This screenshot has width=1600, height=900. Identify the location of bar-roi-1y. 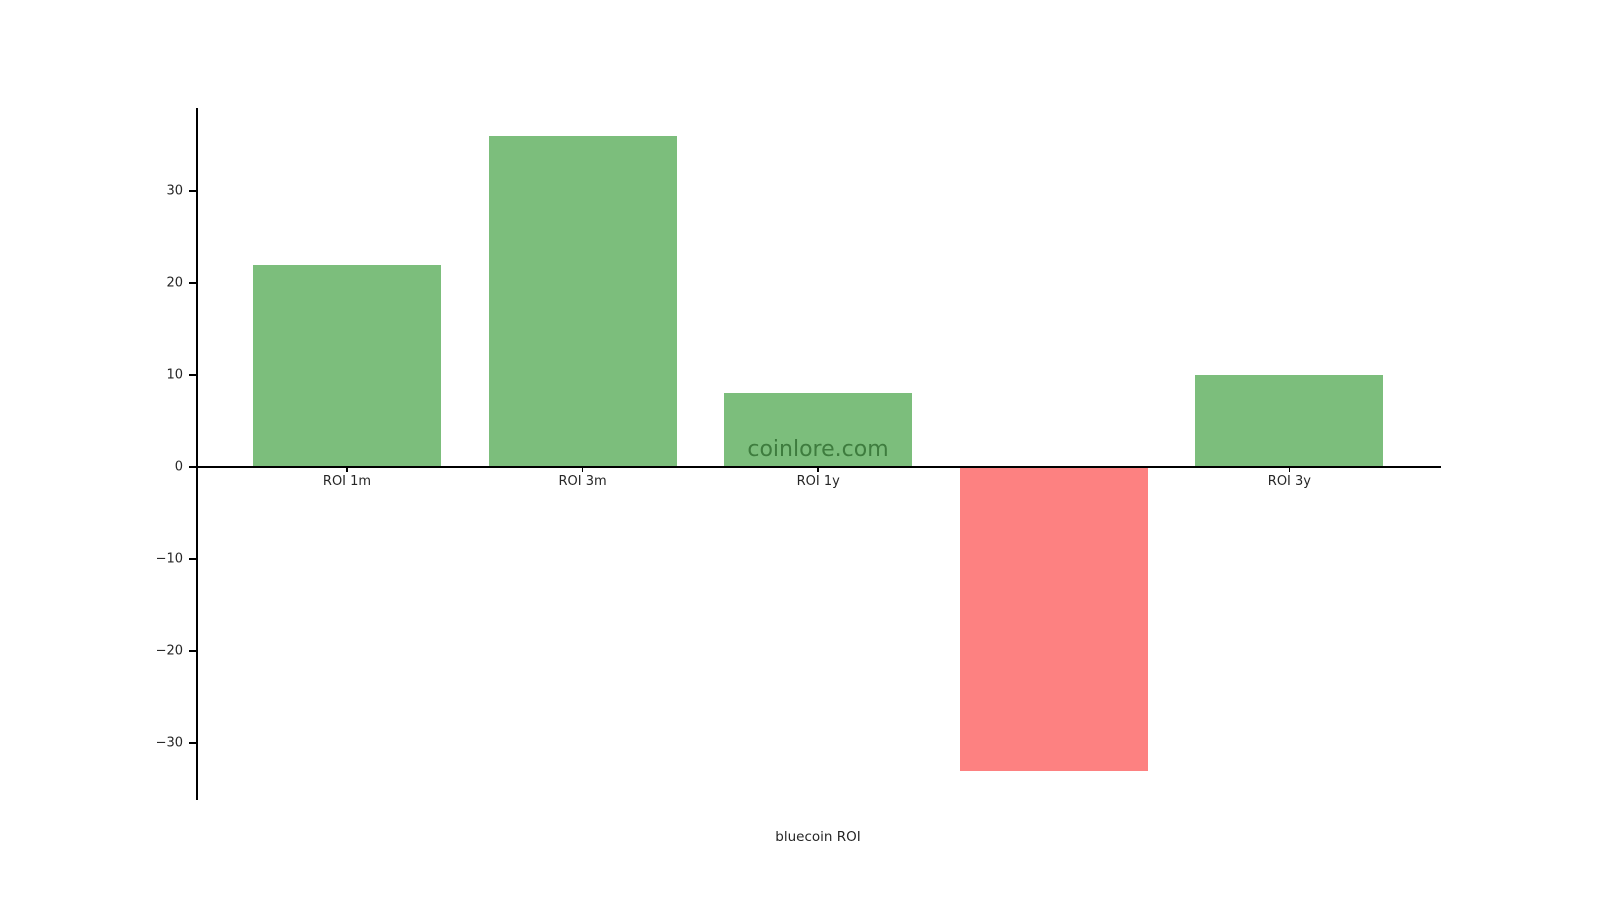
(818, 430).